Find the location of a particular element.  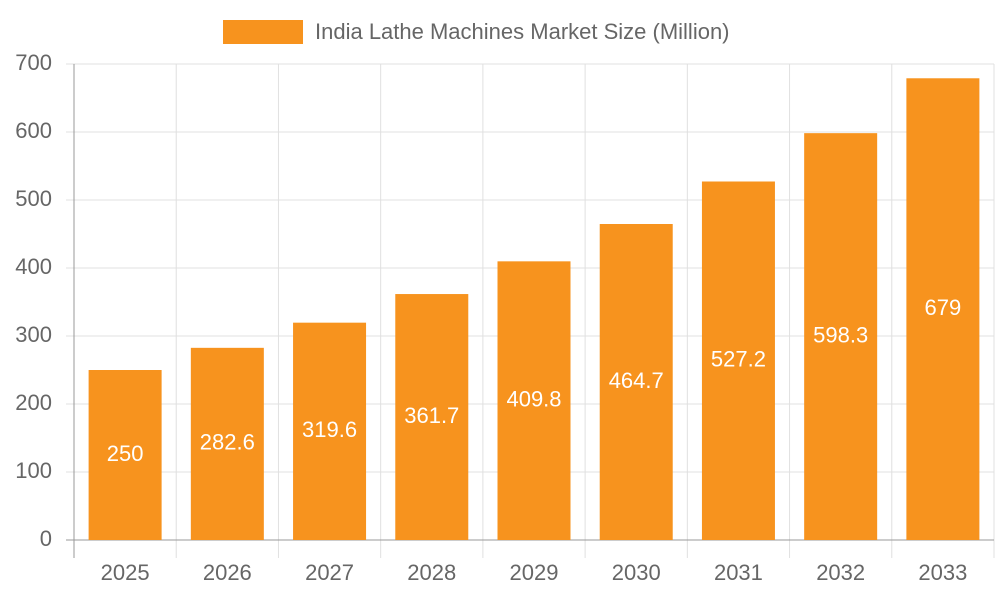

x-tick-label: 2026 is located at coordinates (227, 572).